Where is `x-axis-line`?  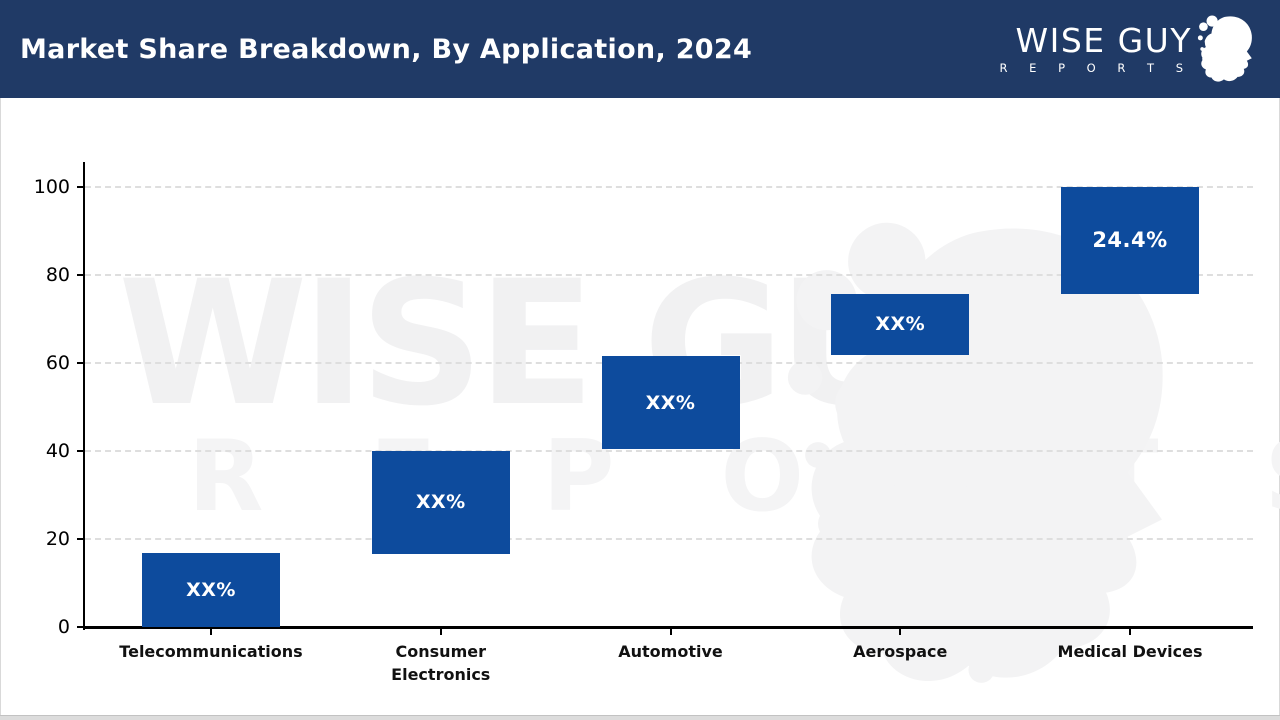
x-axis-line is located at coordinates (668, 627).